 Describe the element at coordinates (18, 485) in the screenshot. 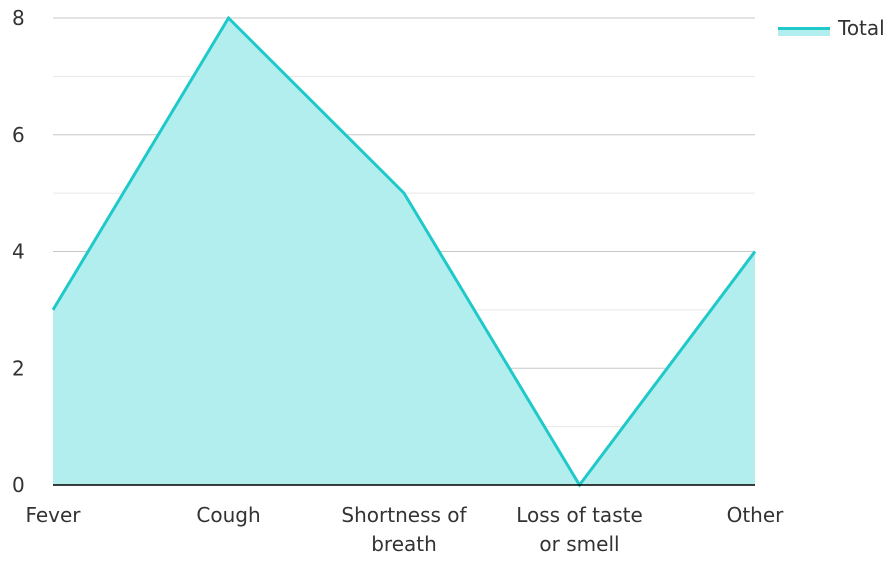

I see `y-tick-label: 0` at that location.